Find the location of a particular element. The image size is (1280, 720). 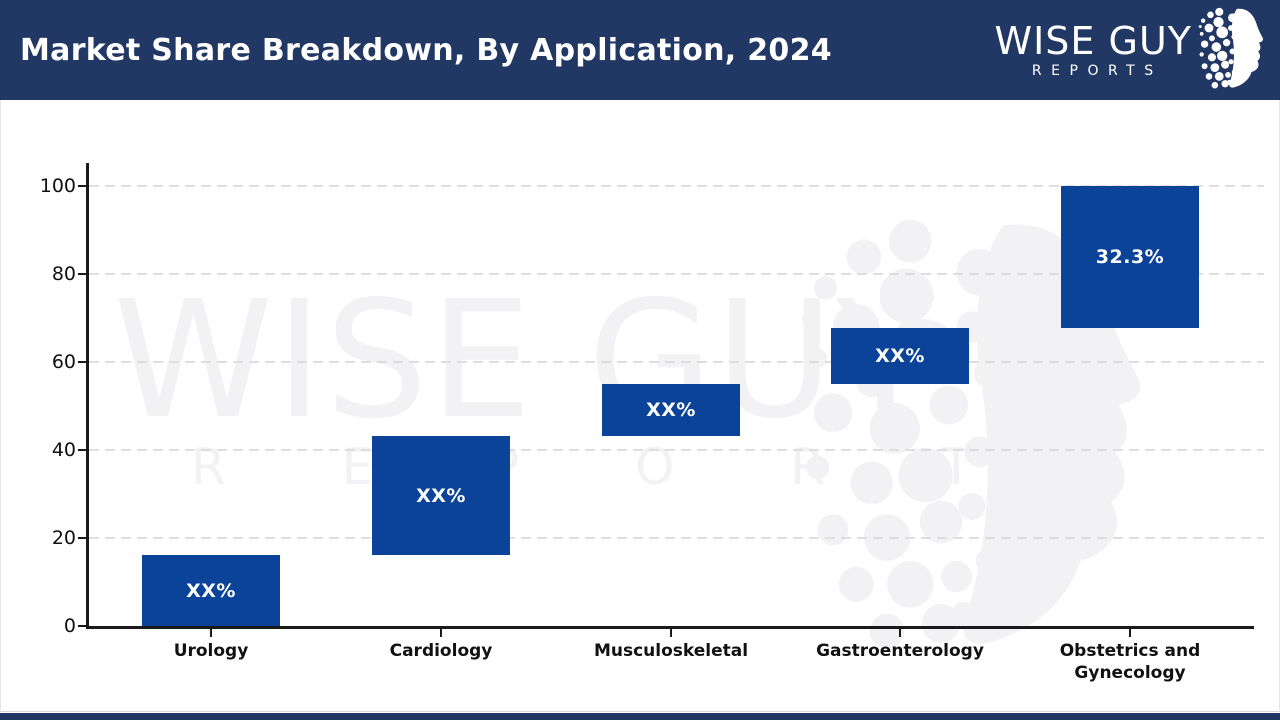

x-axis-category-label: Urology is located at coordinates (211, 651).